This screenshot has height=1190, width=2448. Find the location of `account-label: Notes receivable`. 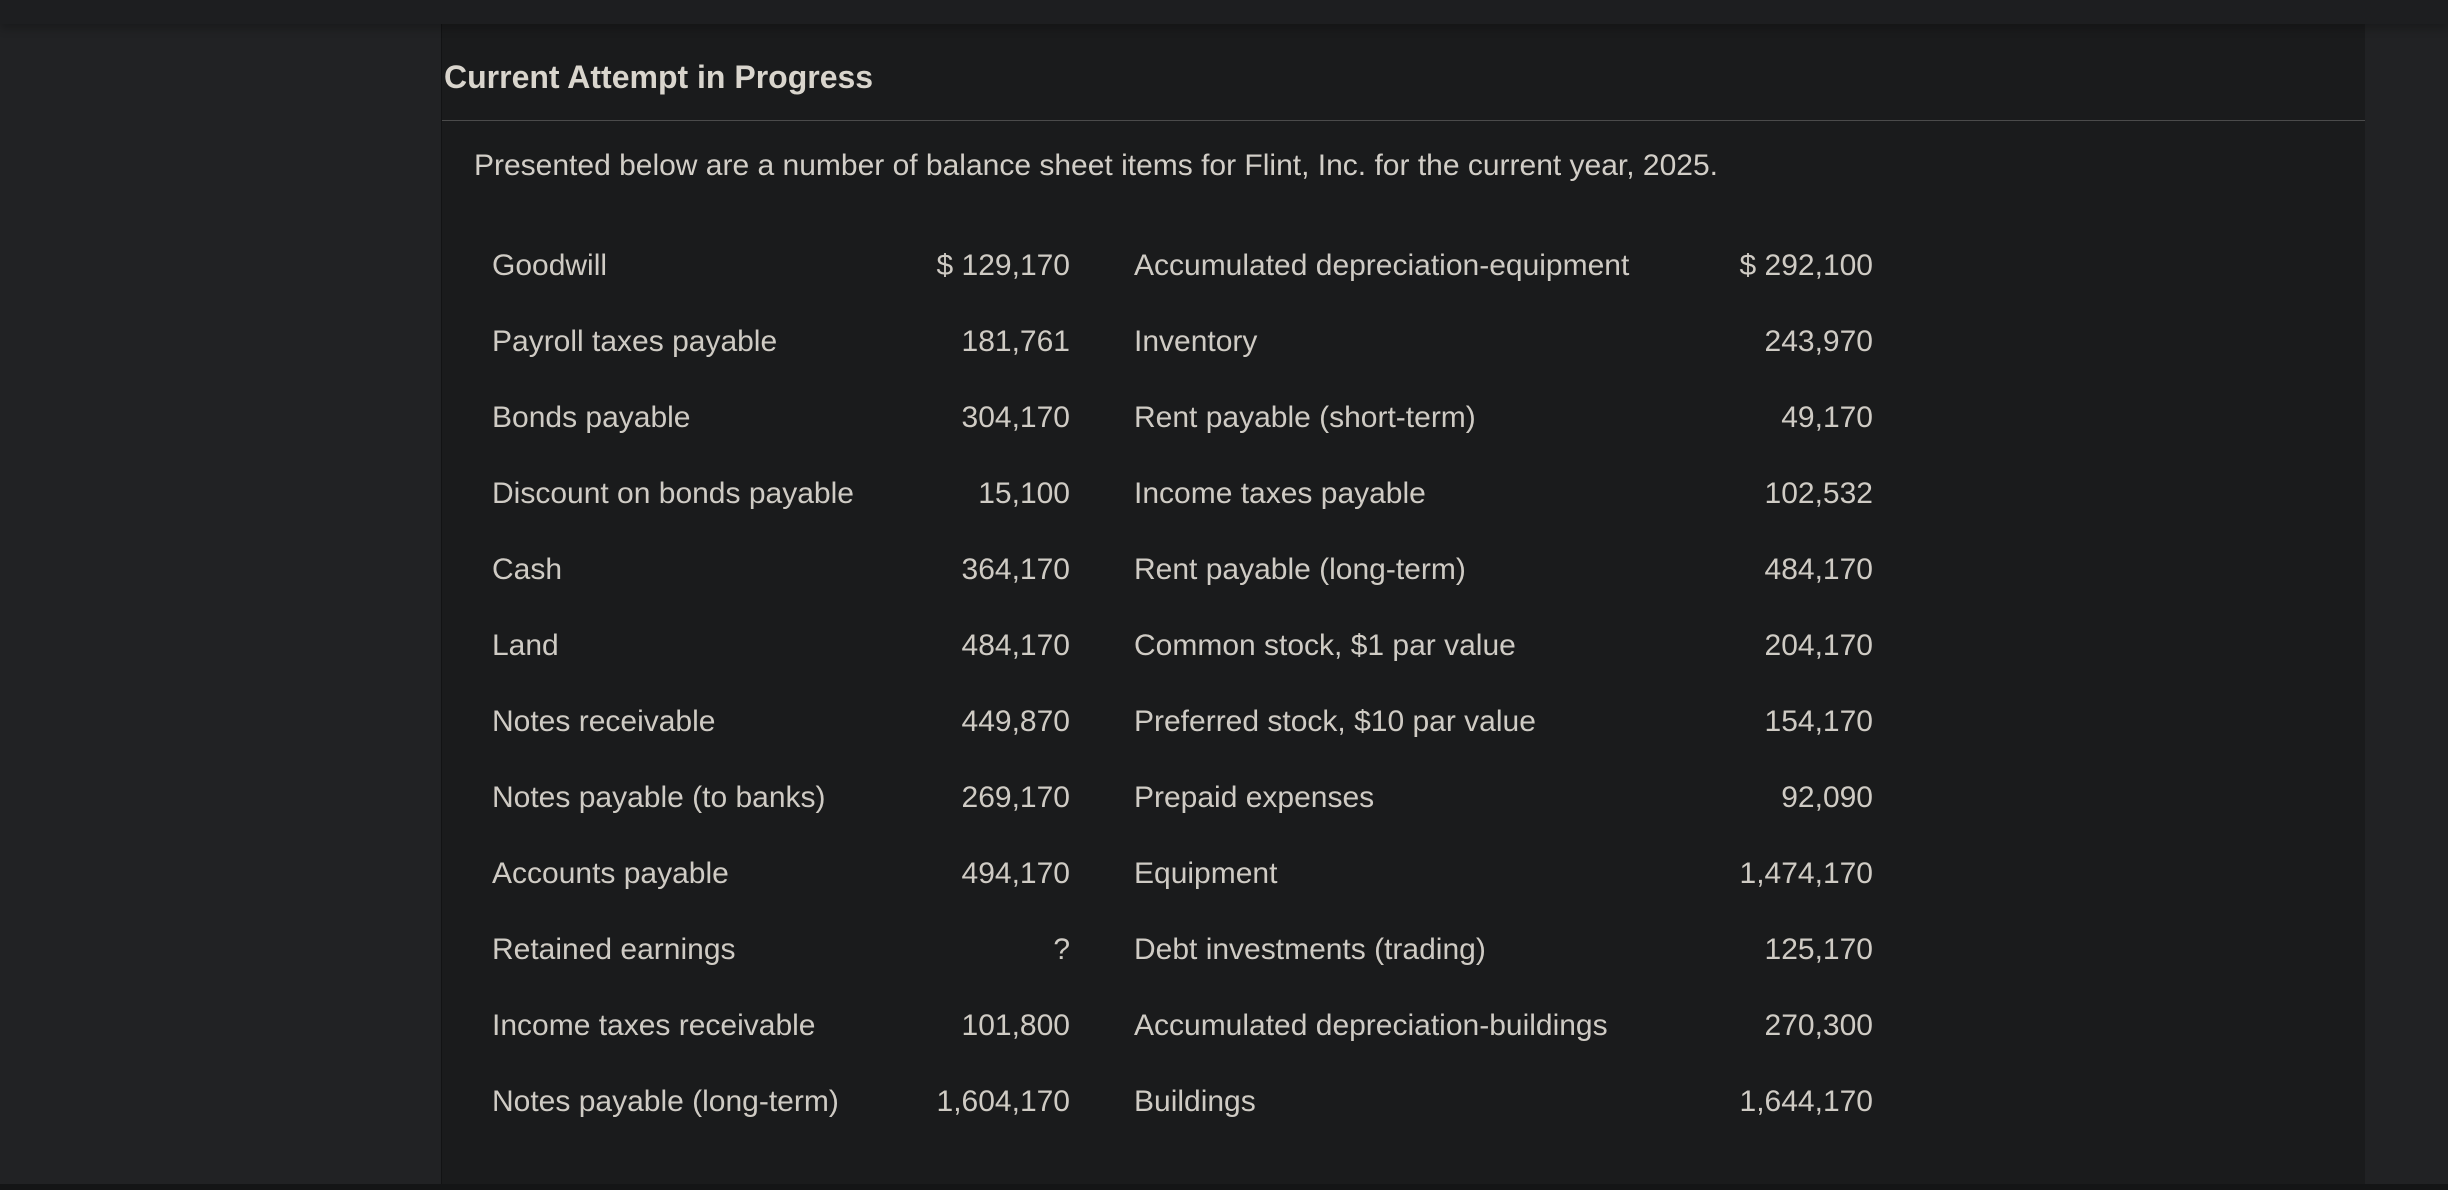

account-label: Notes receivable is located at coordinates (604, 721).